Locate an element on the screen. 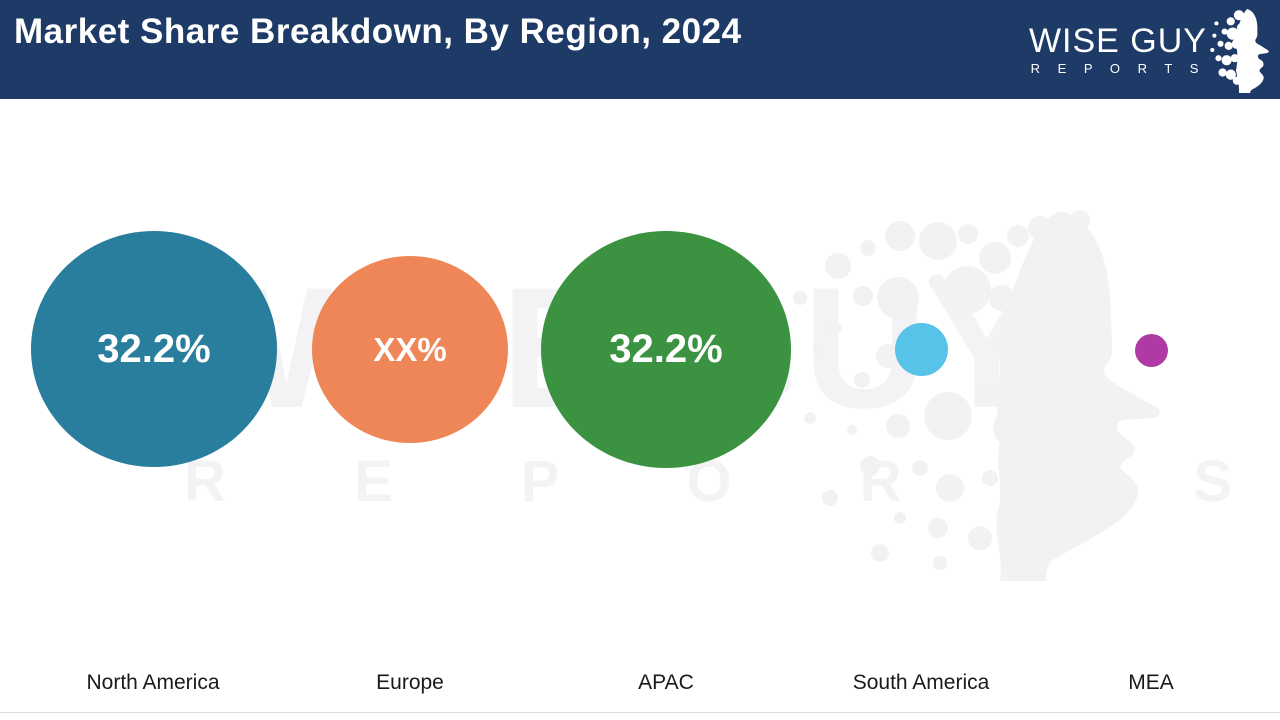 This screenshot has width=1280, height=720. bubble-mea is located at coordinates (1151, 350).